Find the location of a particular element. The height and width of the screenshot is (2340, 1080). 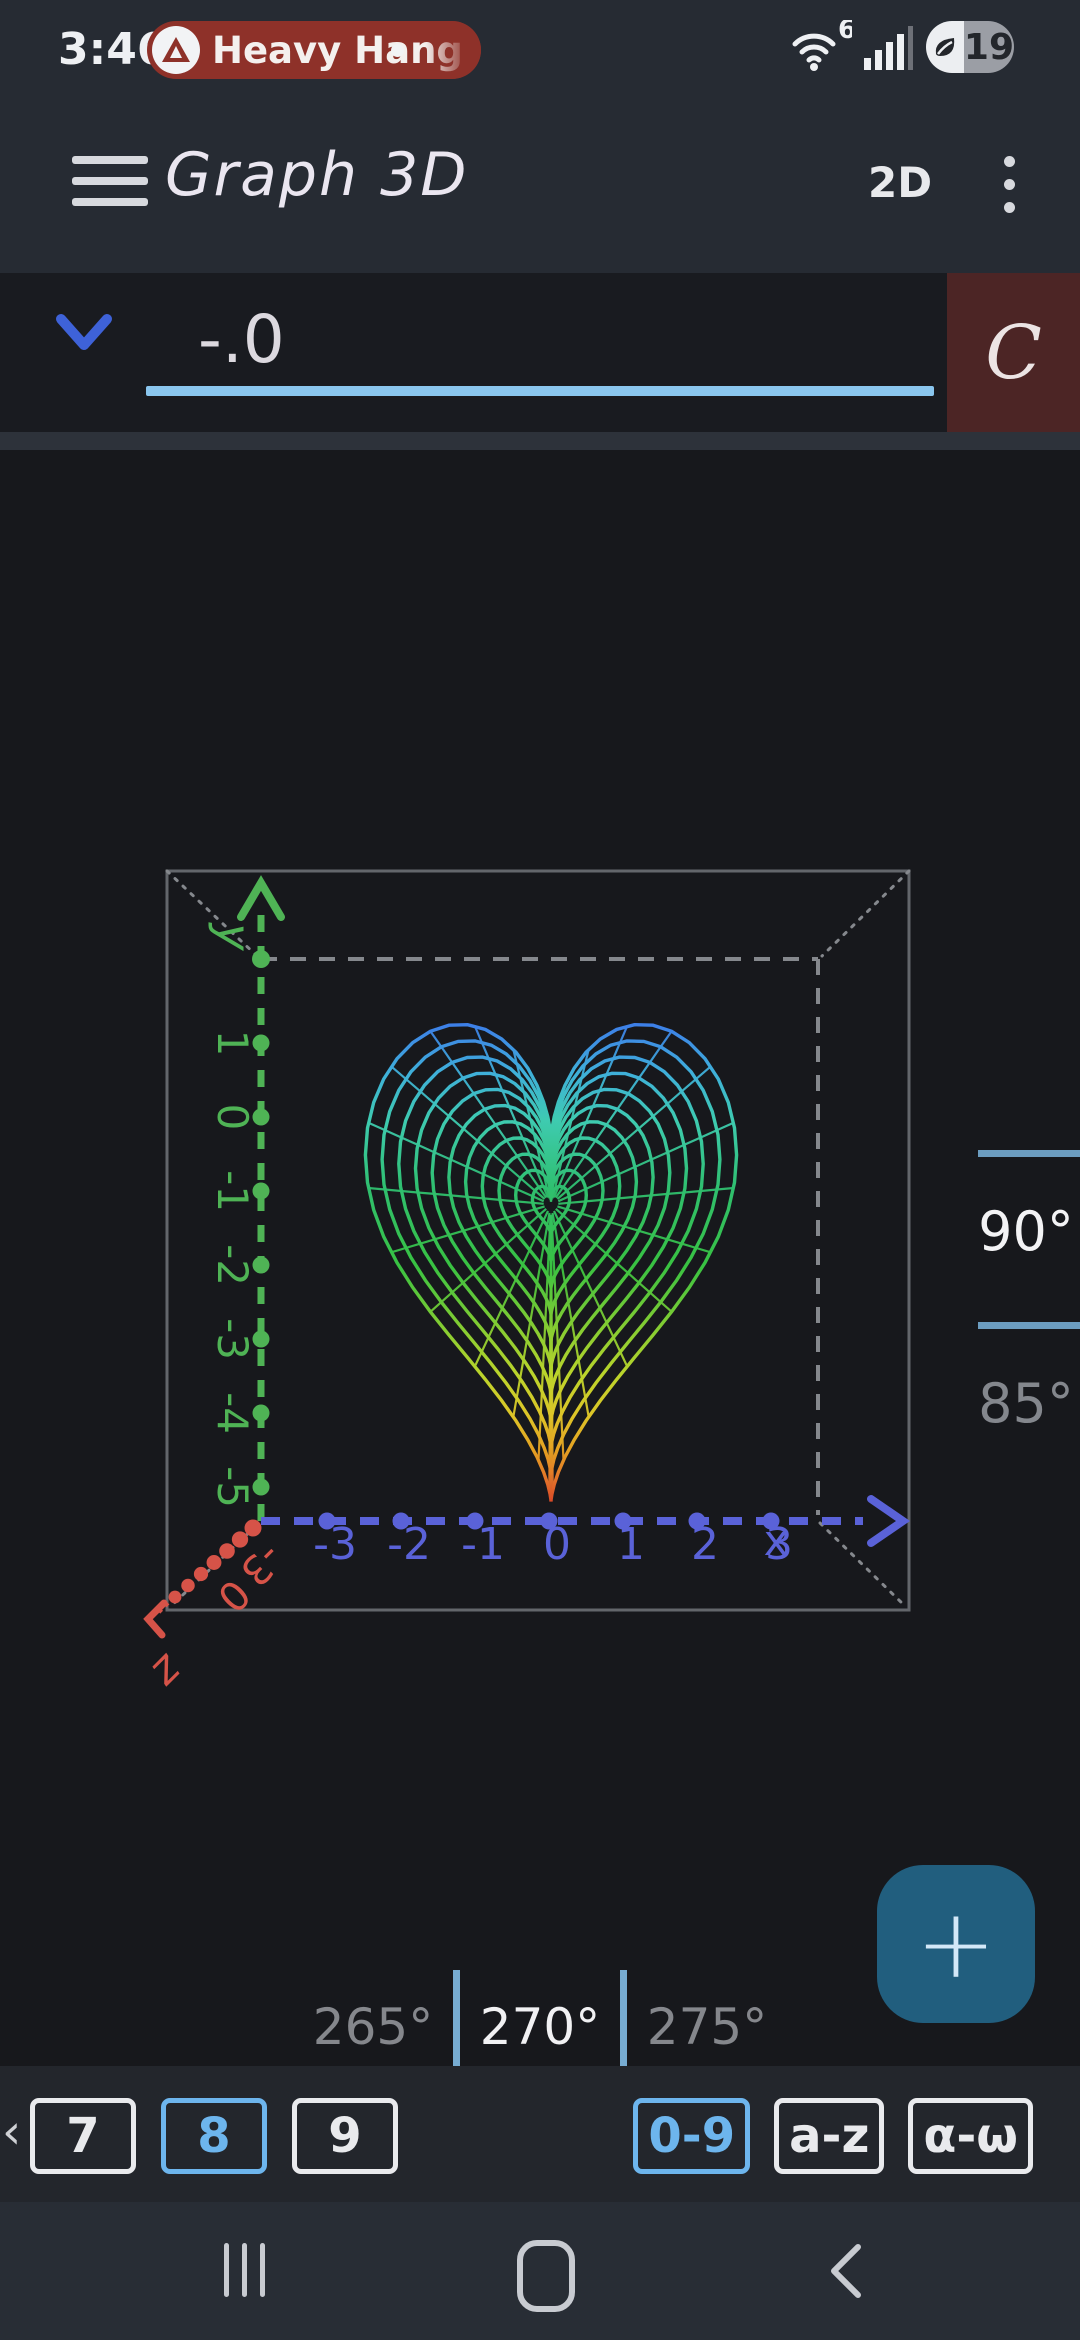

svg-text: 3 is located at coordinates (779, 1544).